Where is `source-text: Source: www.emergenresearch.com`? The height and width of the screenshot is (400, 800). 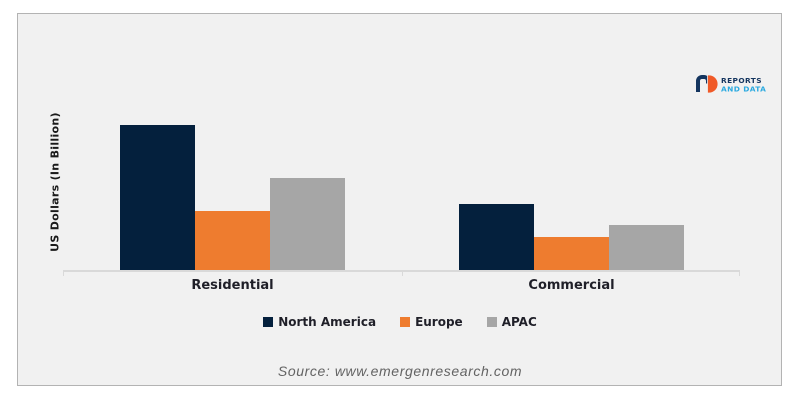
source-text: Source: www.emergenresearch.com is located at coordinates (400, 371).